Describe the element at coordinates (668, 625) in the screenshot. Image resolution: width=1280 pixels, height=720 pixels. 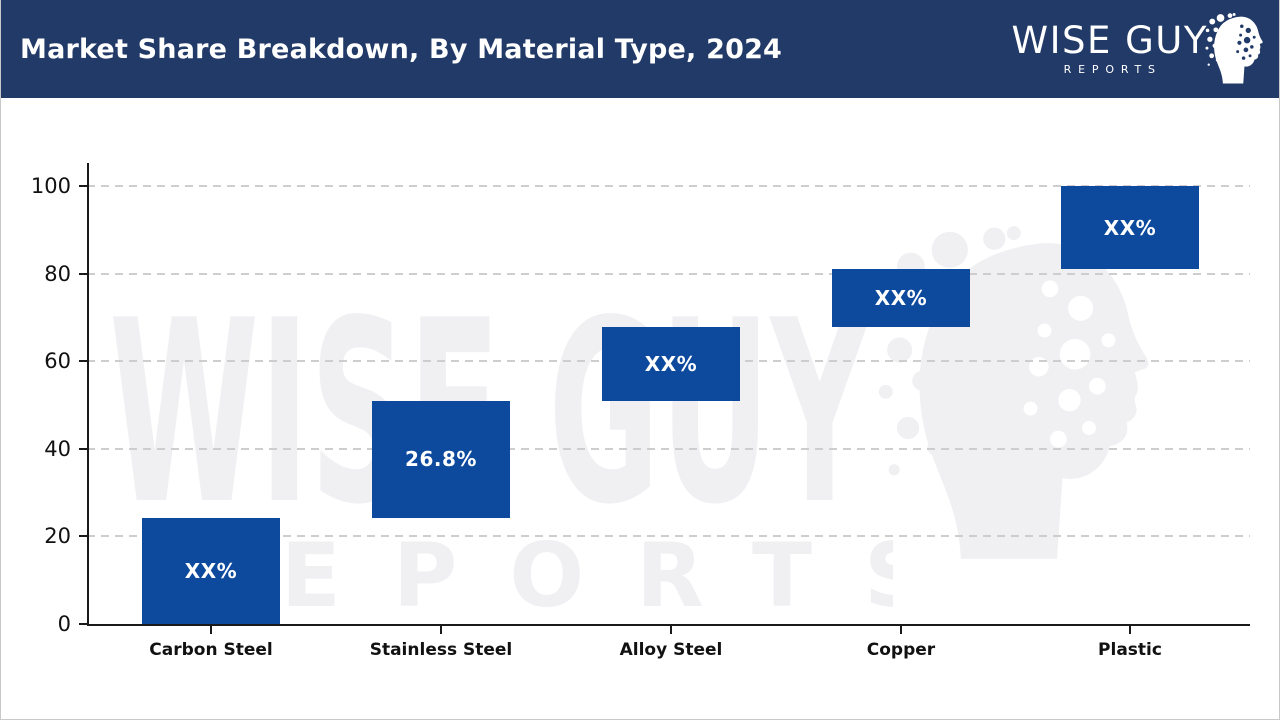
I see `x-axis-line` at that location.